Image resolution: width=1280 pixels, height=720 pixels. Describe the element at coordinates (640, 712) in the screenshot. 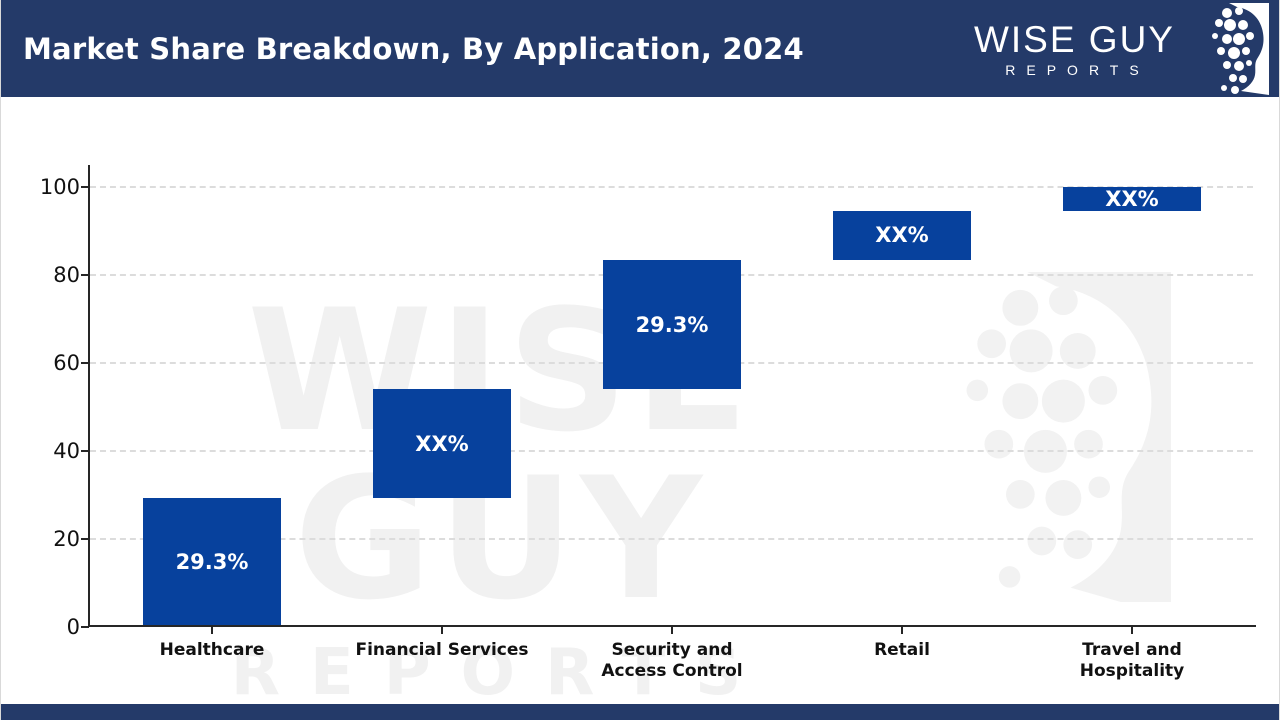

I see `footer-bar` at that location.